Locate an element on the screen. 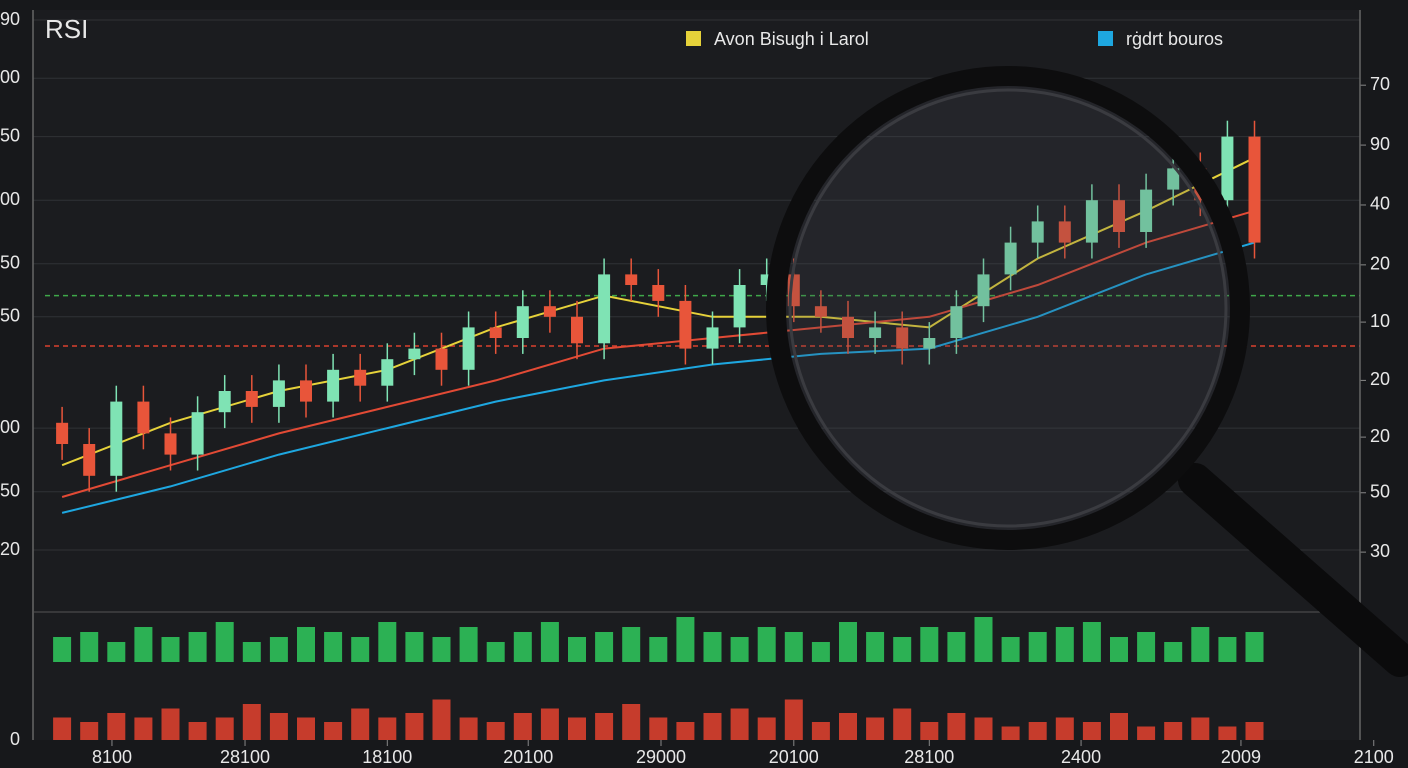  x-tick-label: 2400 is located at coordinates (1081, 757).